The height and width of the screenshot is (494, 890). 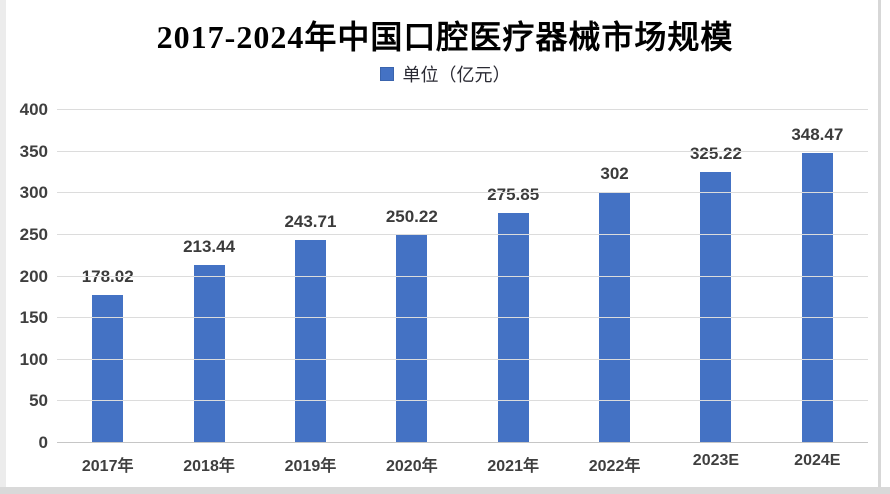 I want to click on bar-slot: 302, so click(x=614, y=276).